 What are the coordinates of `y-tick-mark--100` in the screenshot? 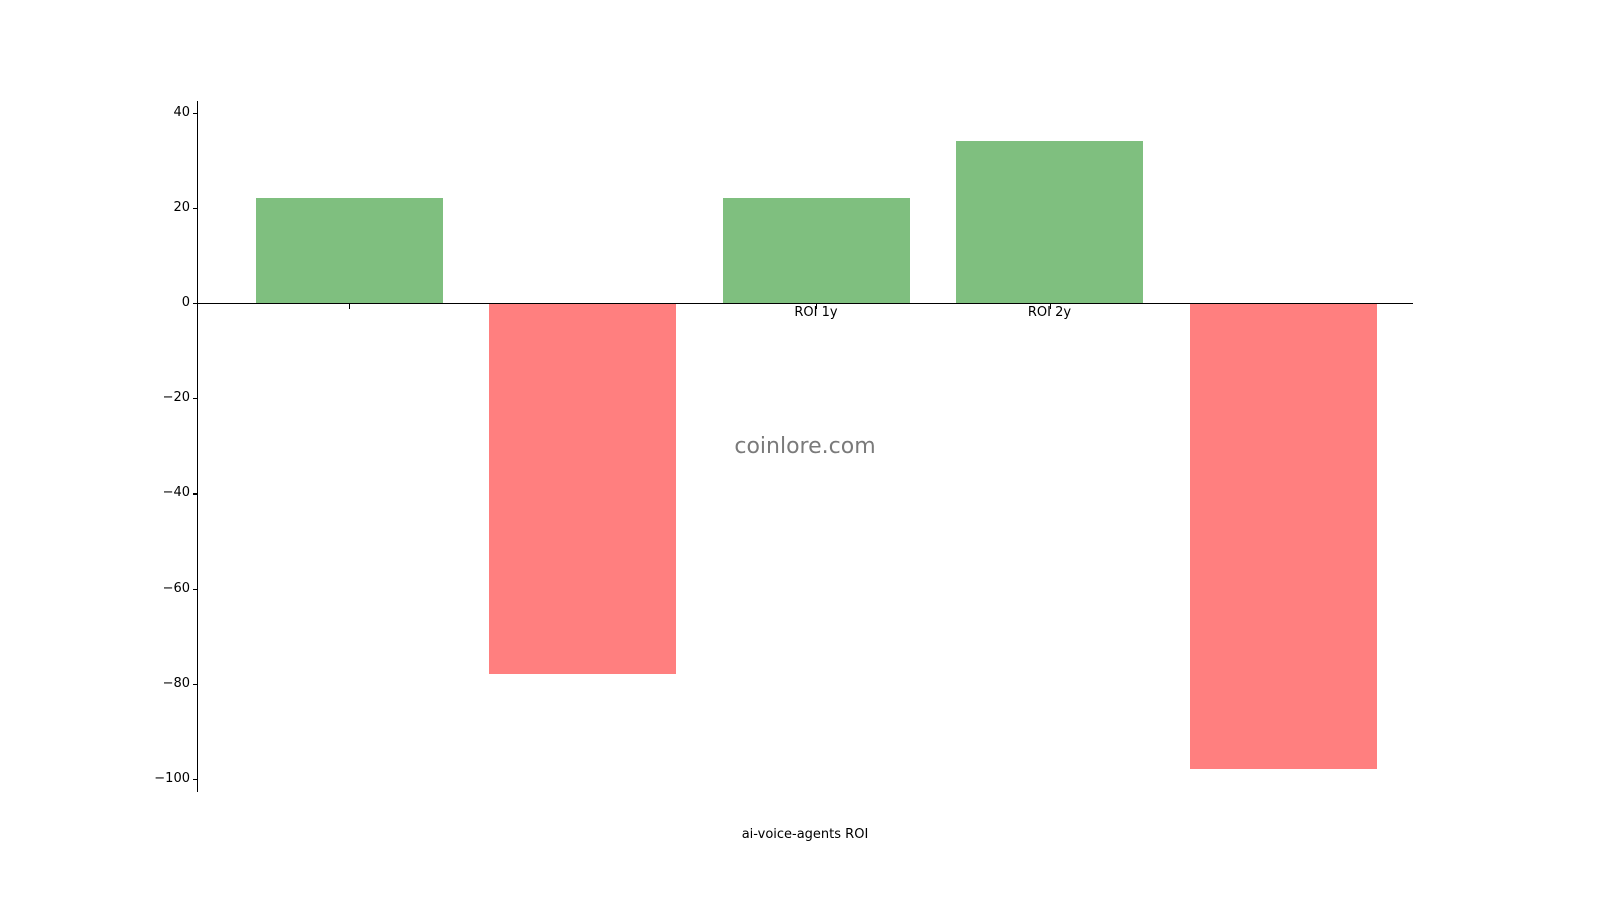 It's located at (194, 780).